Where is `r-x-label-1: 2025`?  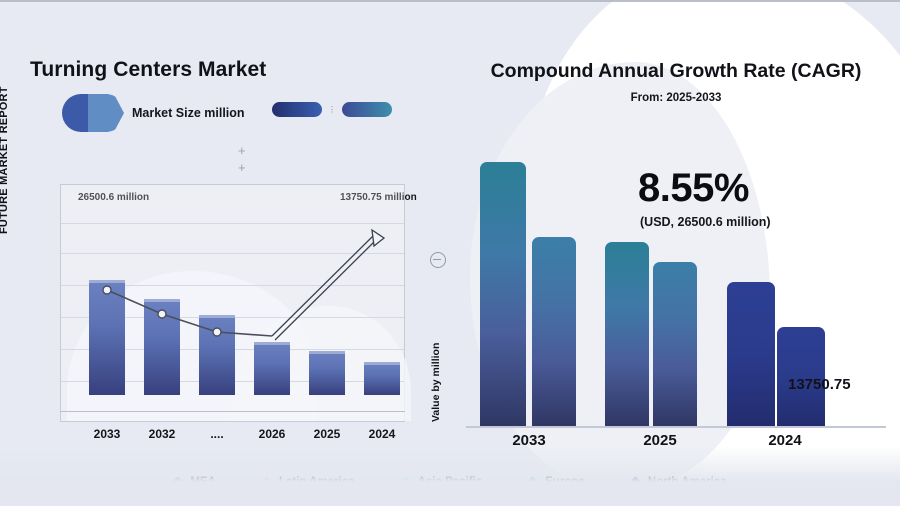
r-x-label-1: 2025 is located at coordinates (660, 440).